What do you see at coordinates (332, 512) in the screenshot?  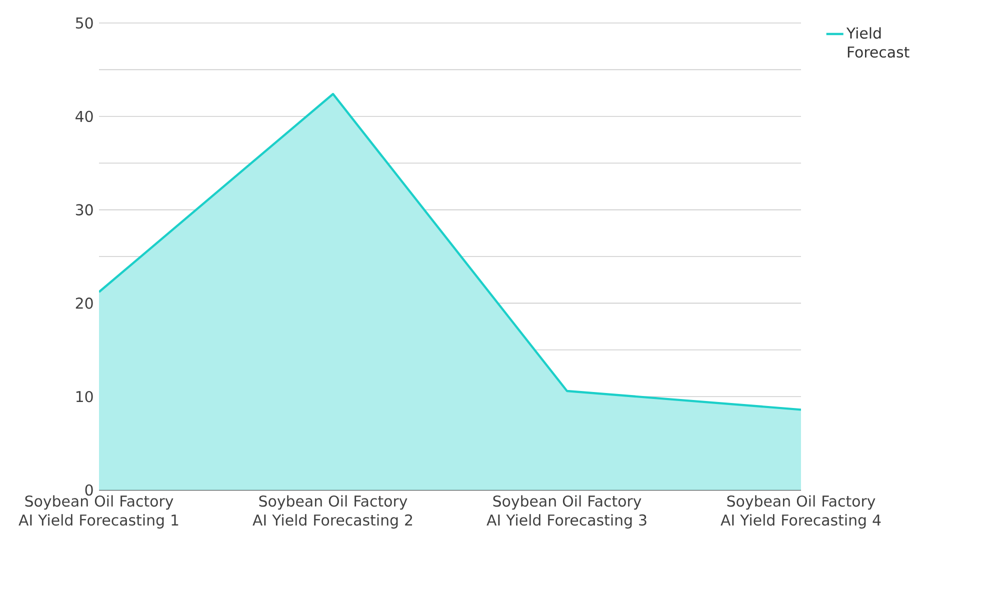 I see `x-tick-label: Soybean Oil Factory AI Yield Forecasting 2` at bounding box center [332, 512].